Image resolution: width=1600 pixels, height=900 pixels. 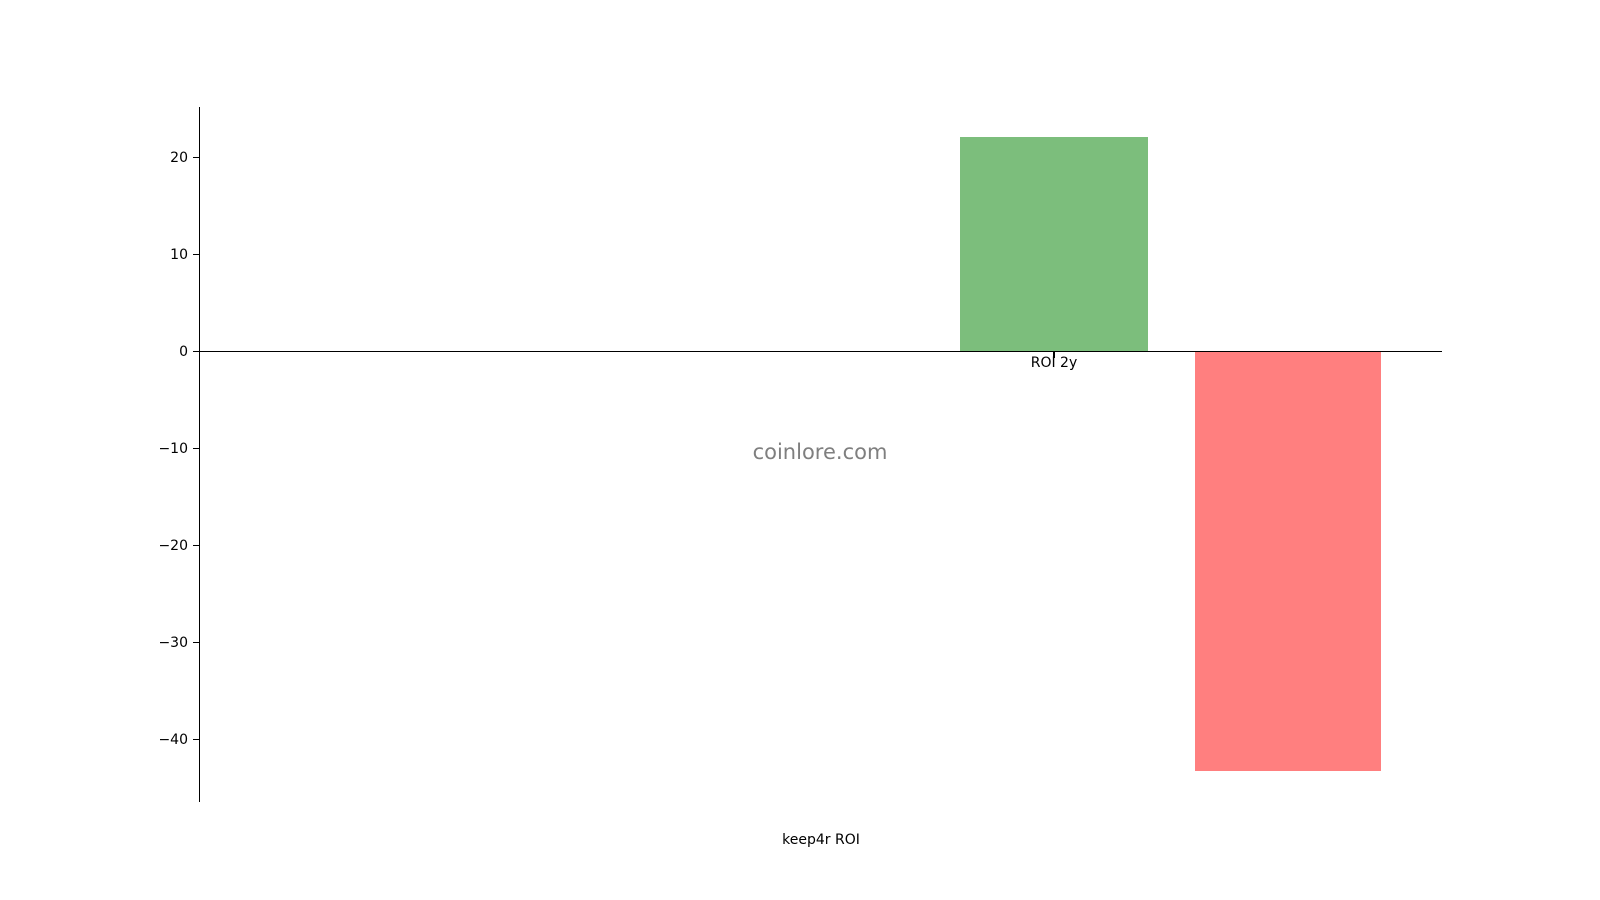 What do you see at coordinates (1054, 355) in the screenshot?
I see `x-tick-mark` at bounding box center [1054, 355].